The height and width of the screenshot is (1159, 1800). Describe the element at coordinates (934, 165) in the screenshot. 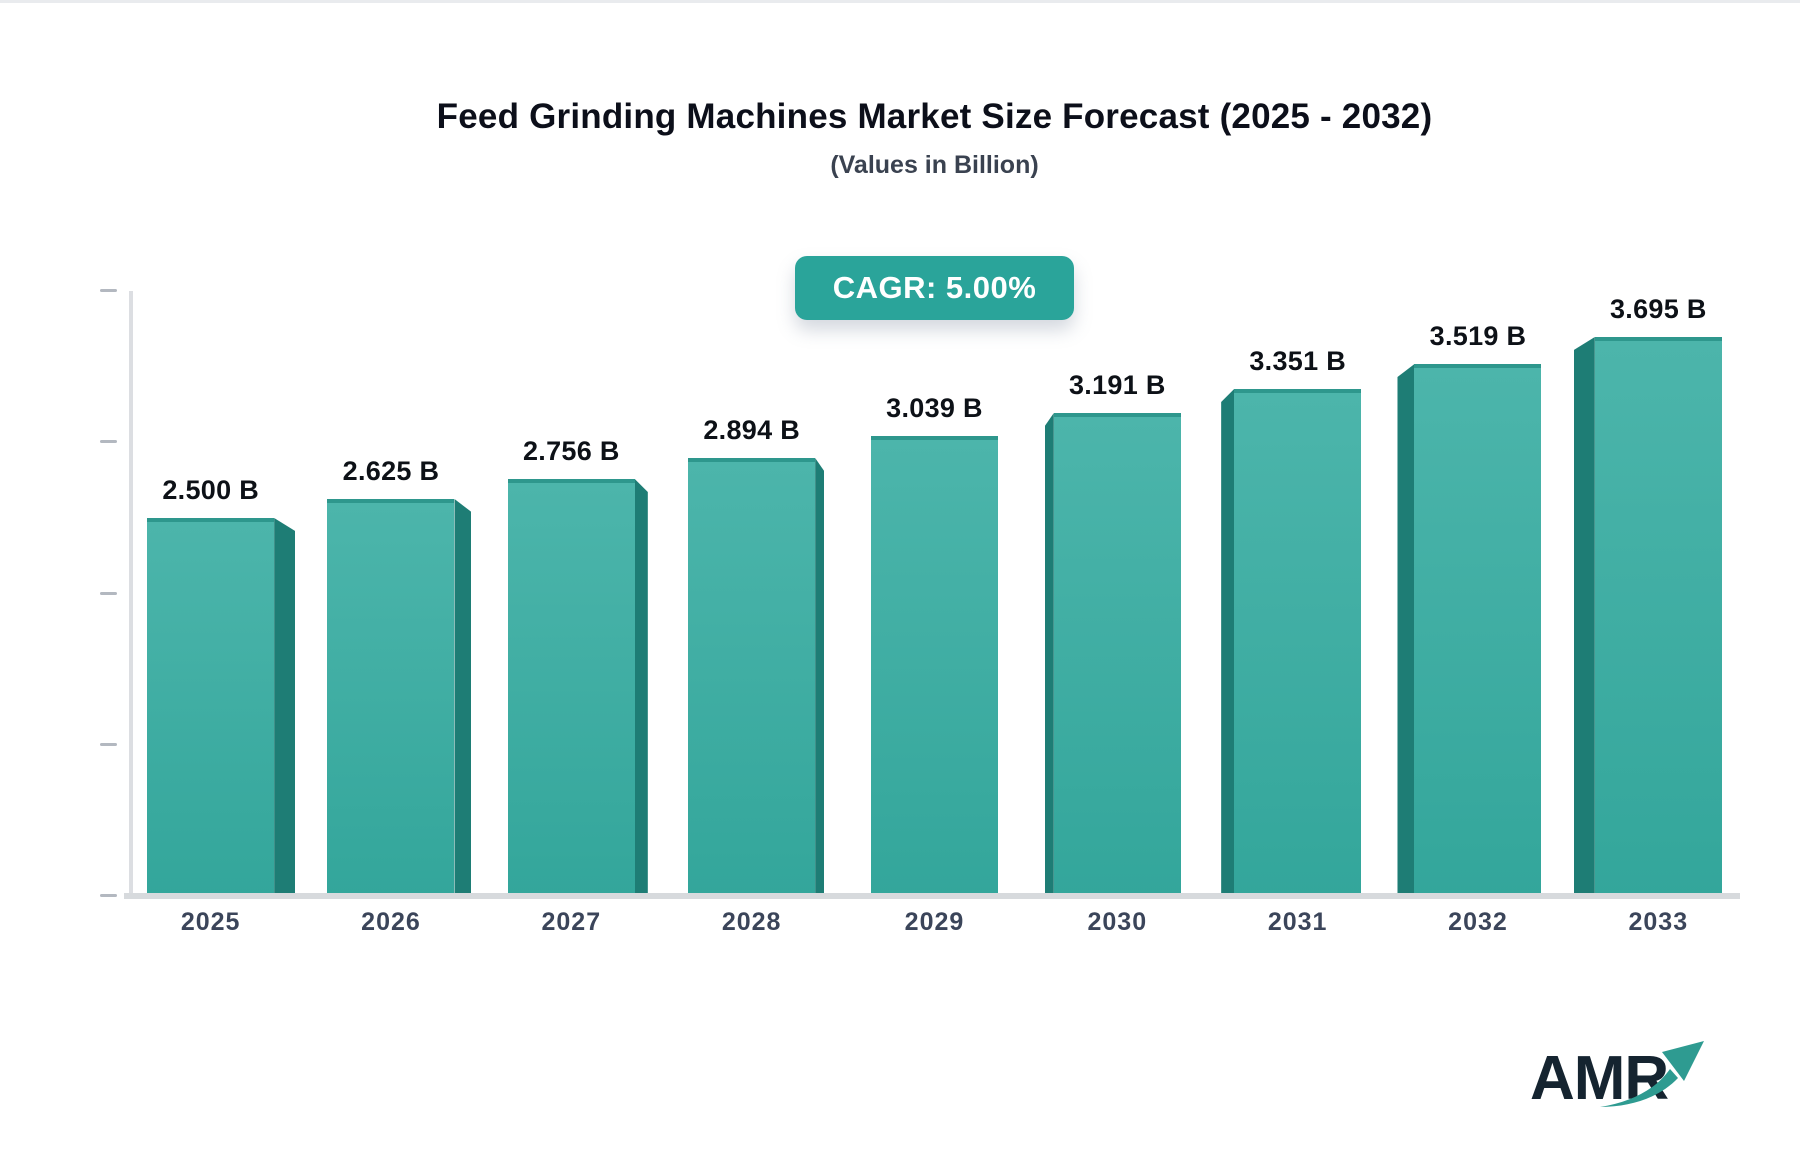

I see `chart-subtitle: (Values in Billion)` at that location.